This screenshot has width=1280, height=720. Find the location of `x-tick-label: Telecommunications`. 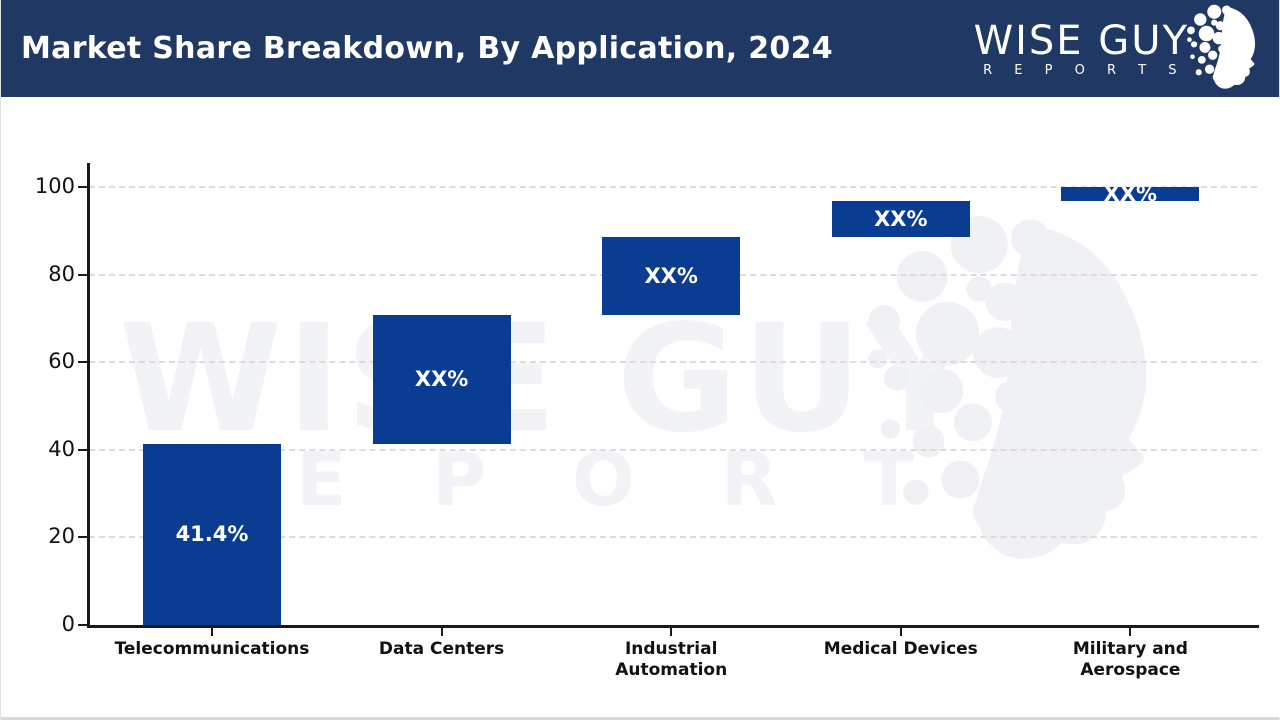

x-tick-label: Telecommunications is located at coordinates (212, 649).